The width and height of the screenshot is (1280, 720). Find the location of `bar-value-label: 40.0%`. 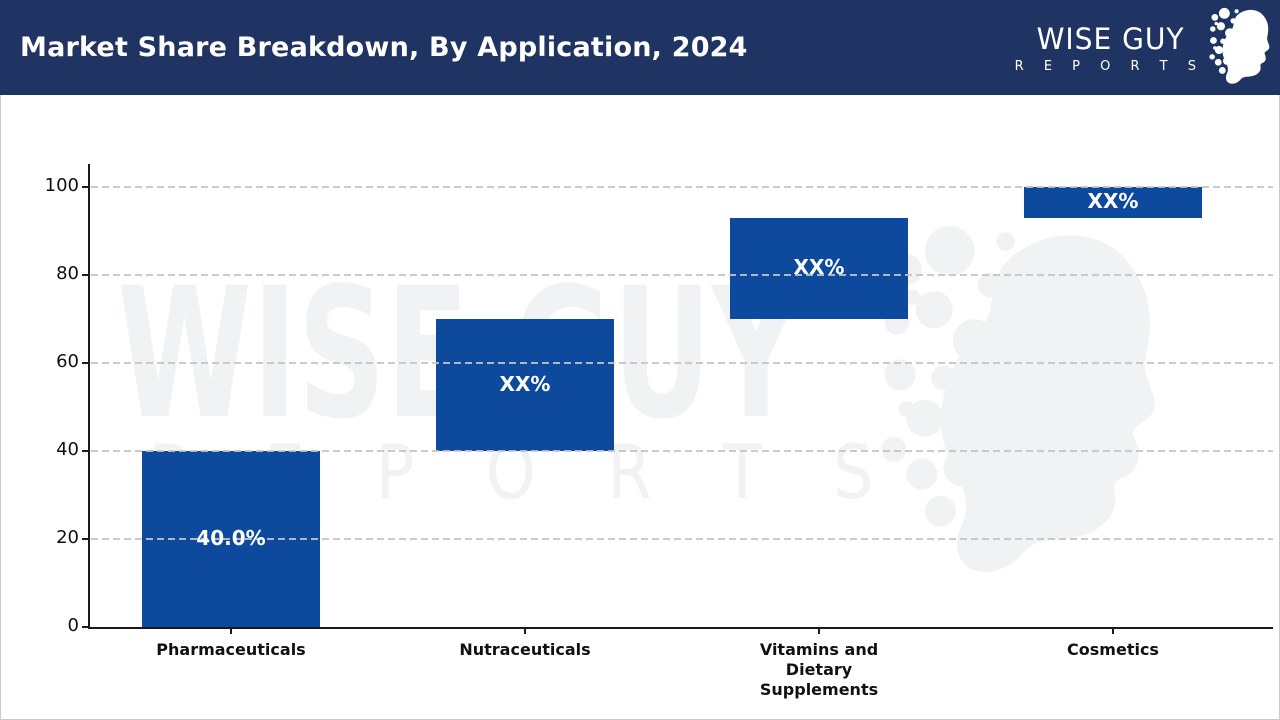

bar-value-label: 40.0% is located at coordinates (231, 538).